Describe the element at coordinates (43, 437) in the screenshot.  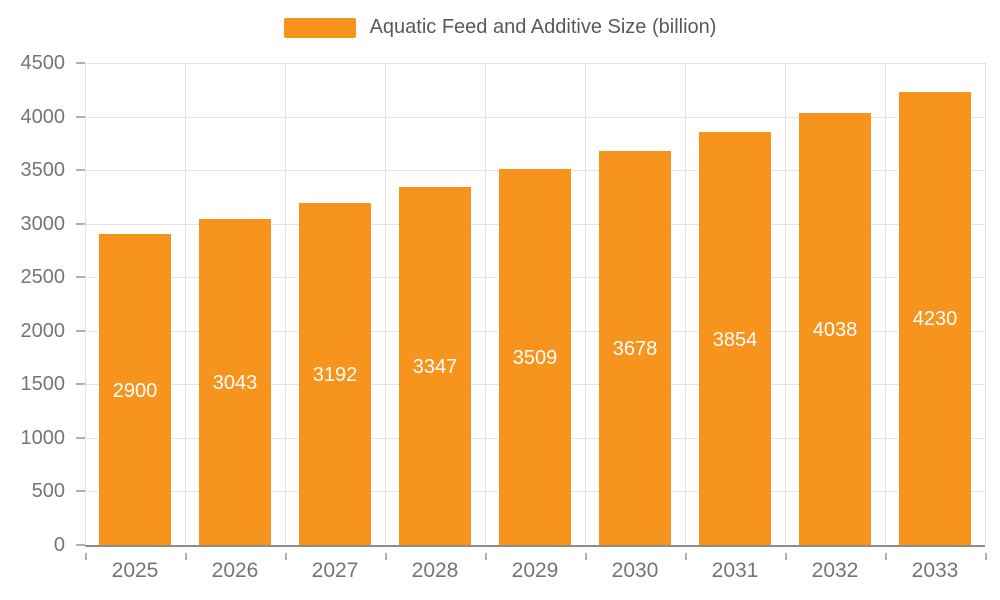
I see `y-tick-label: 1000` at that location.